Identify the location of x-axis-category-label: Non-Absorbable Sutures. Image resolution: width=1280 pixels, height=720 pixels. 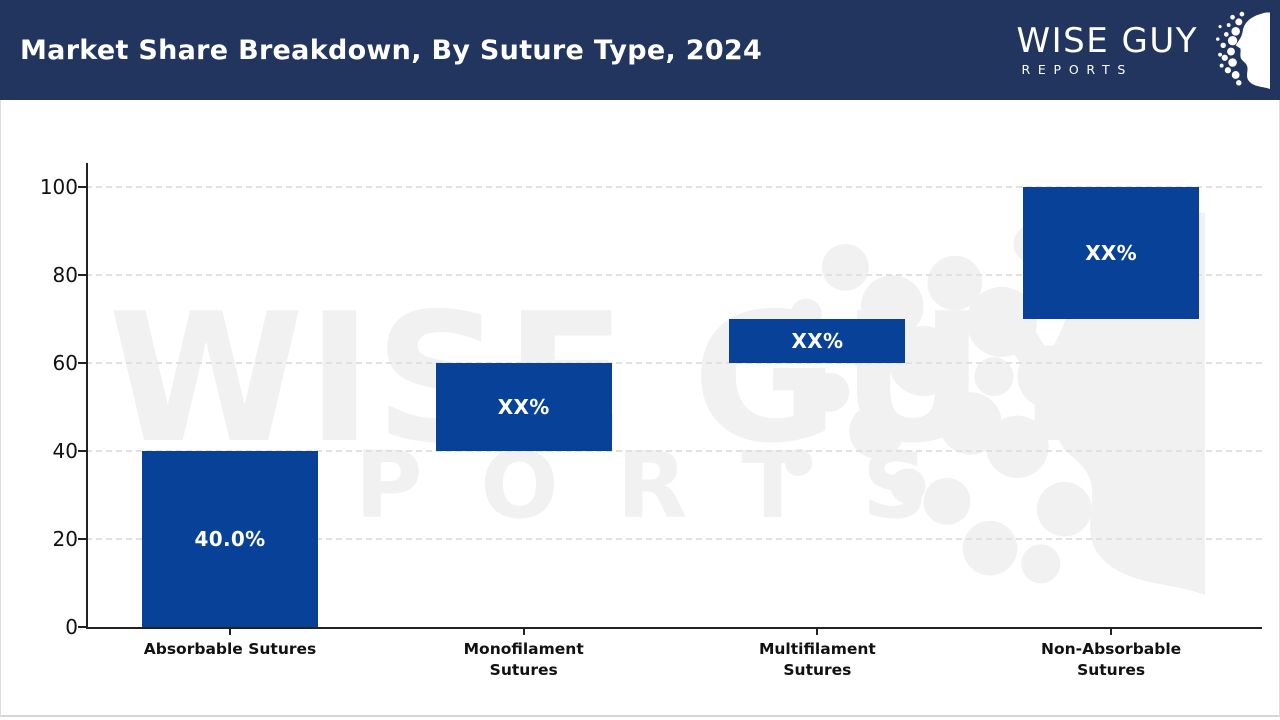
(1111, 659).